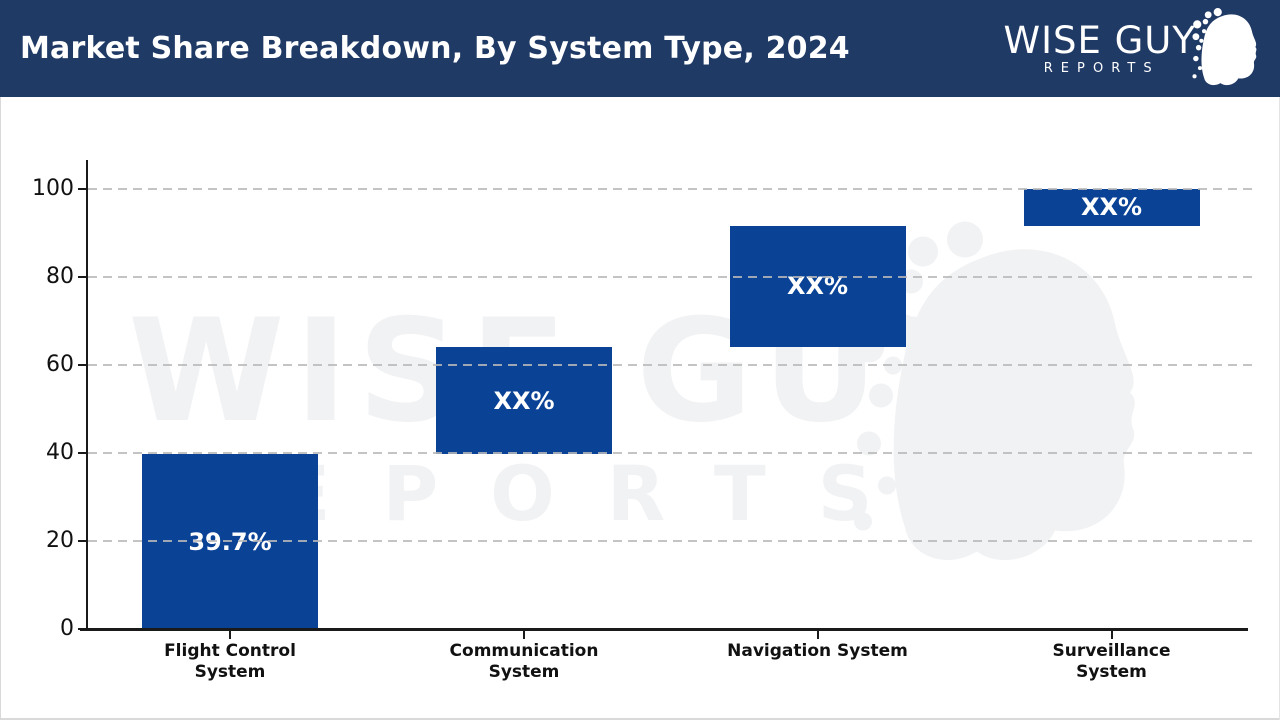 This screenshot has height=720, width=1280. What do you see at coordinates (60, 364) in the screenshot?
I see `y-tick-label-60: 60` at bounding box center [60, 364].